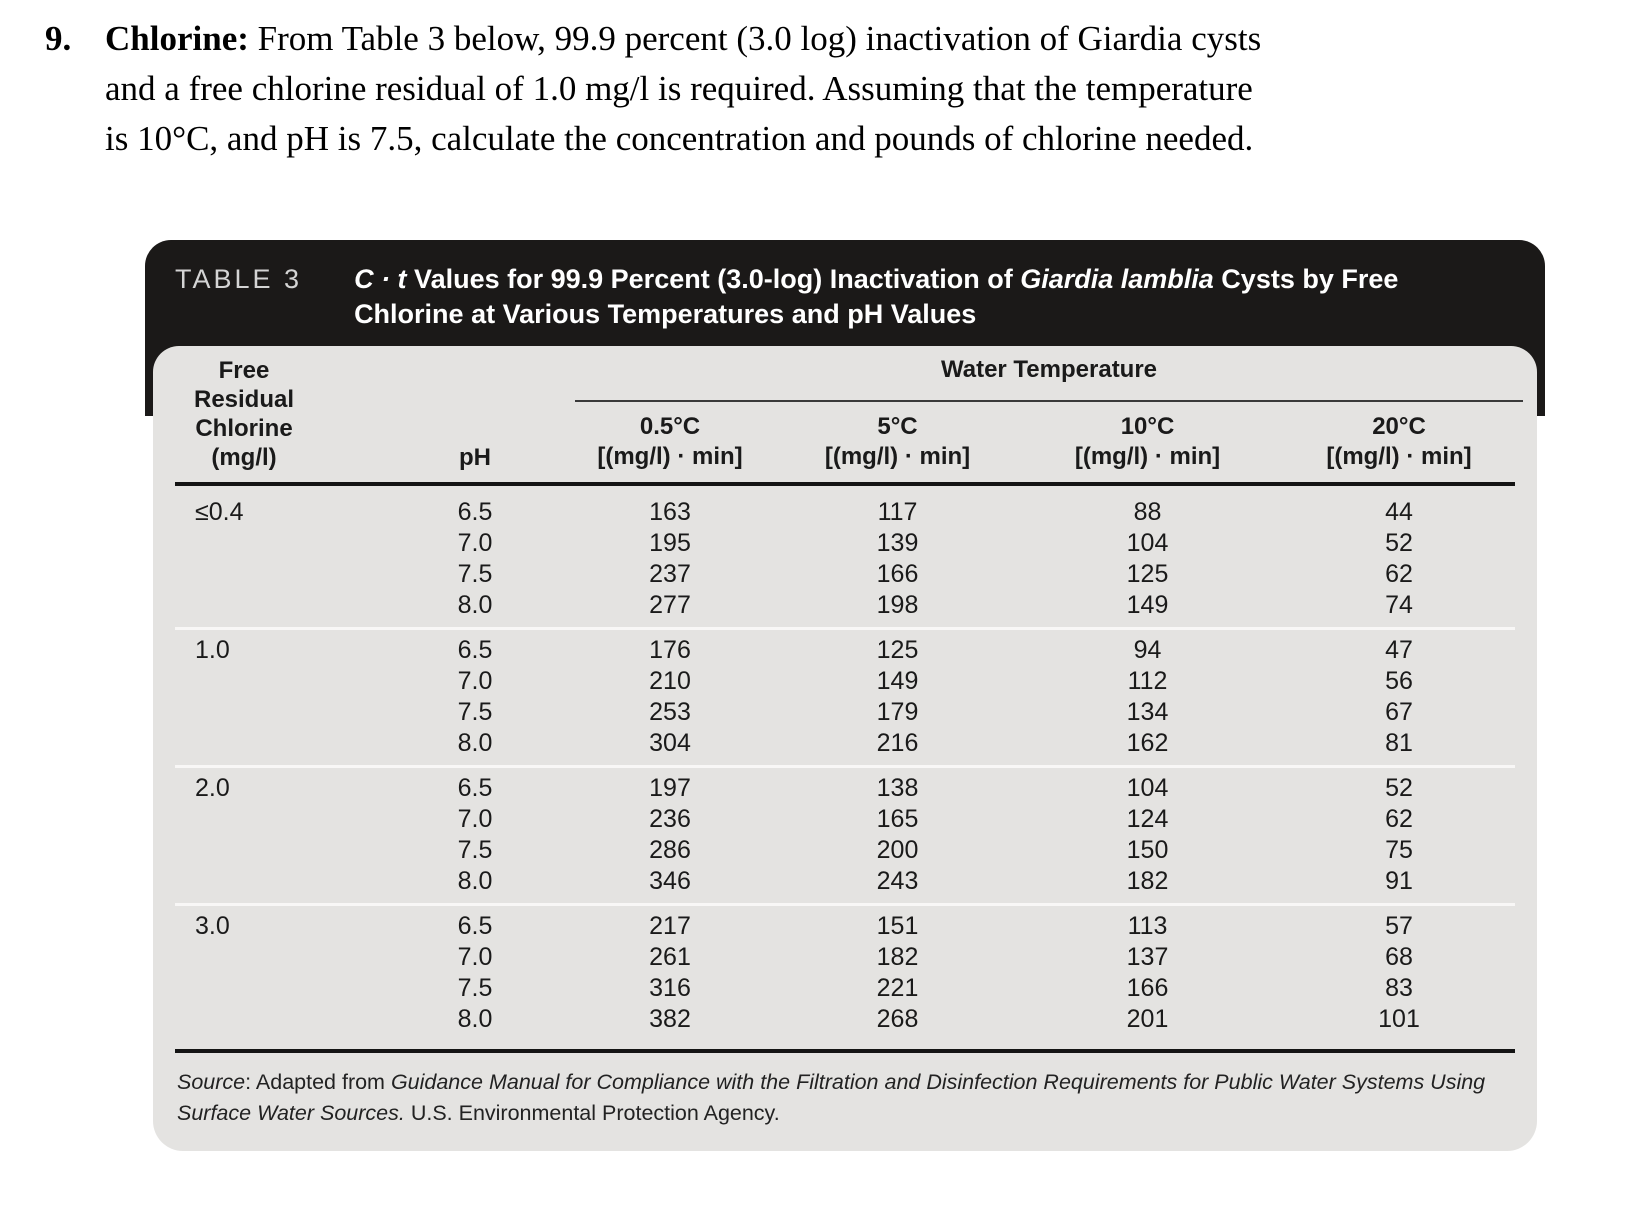 This screenshot has height=1216, width=1640. Describe the element at coordinates (670, 819) in the screenshot. I see `ct-value-cell: 236` at that location.